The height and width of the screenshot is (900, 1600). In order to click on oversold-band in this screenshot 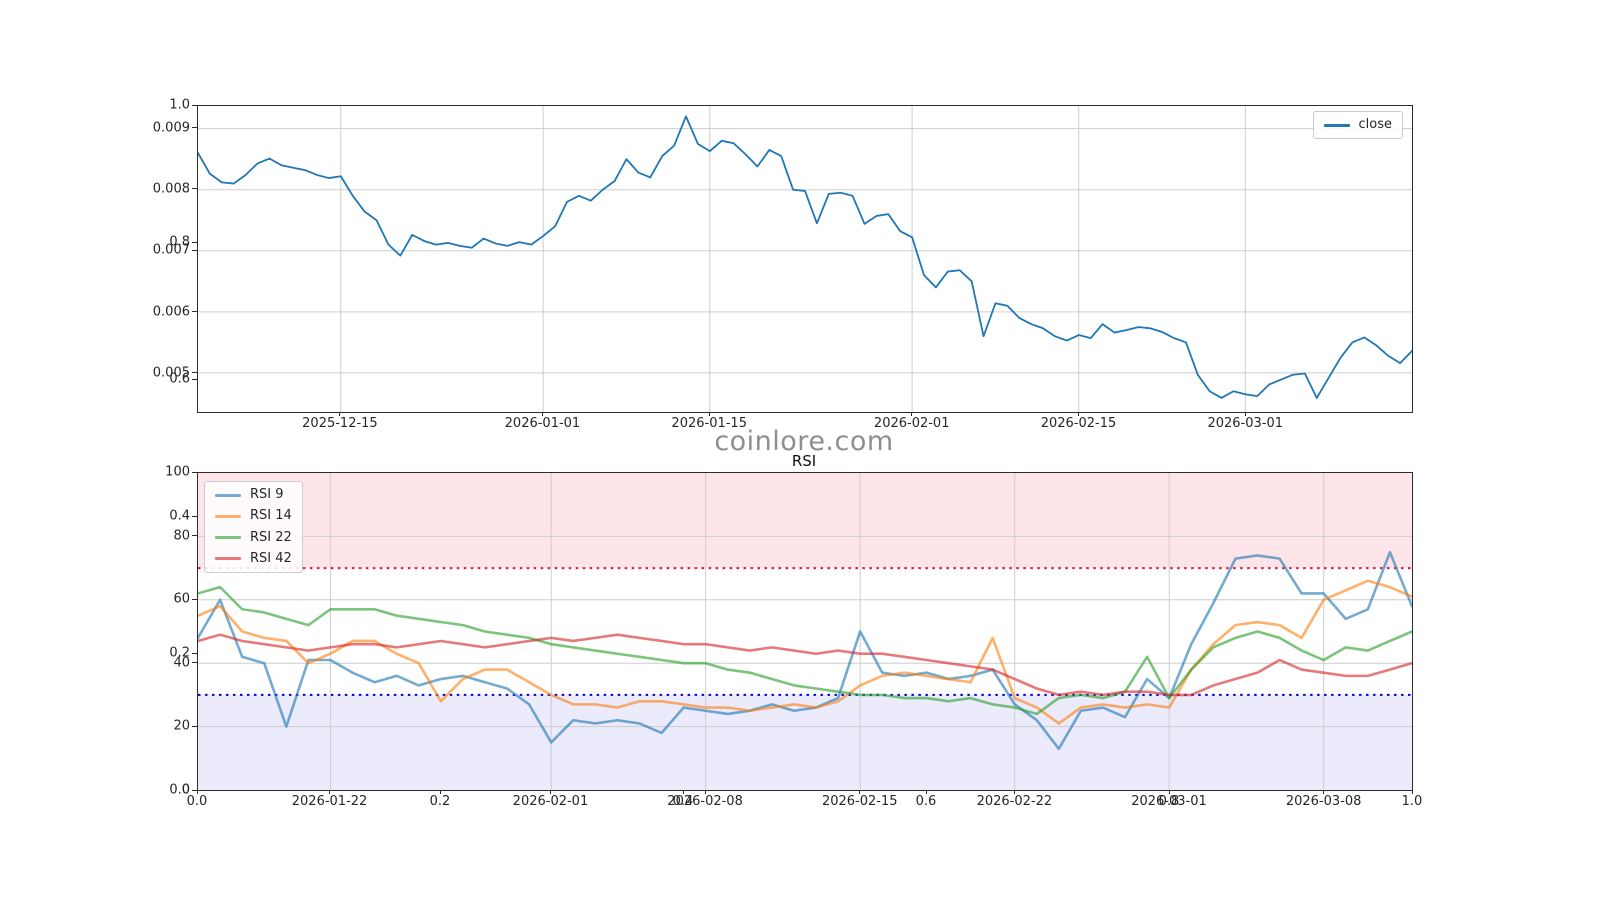, I will do `click(805, 742)`.